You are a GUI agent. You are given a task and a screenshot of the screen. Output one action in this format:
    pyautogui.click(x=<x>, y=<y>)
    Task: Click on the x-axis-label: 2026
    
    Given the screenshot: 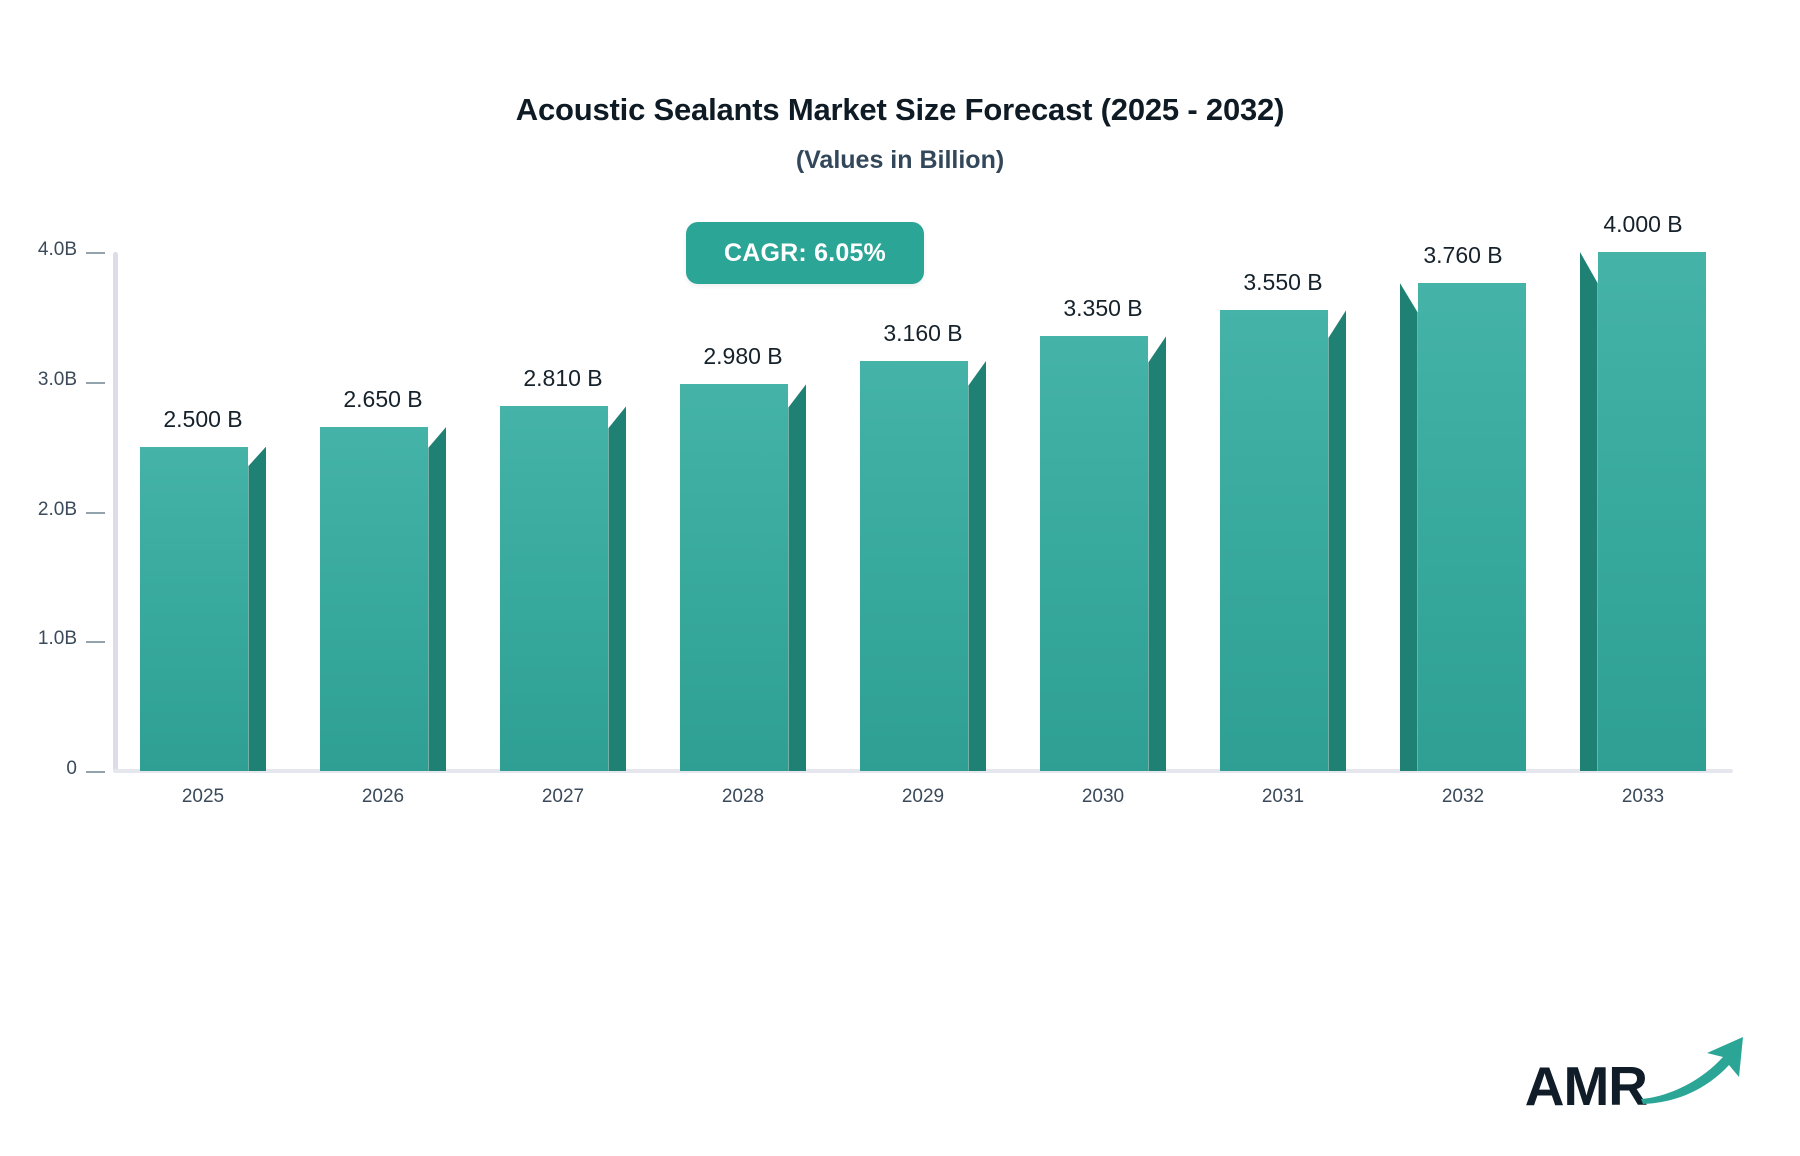 What is the action you would take?
    pyautogui.click(x=383, y=796)
    